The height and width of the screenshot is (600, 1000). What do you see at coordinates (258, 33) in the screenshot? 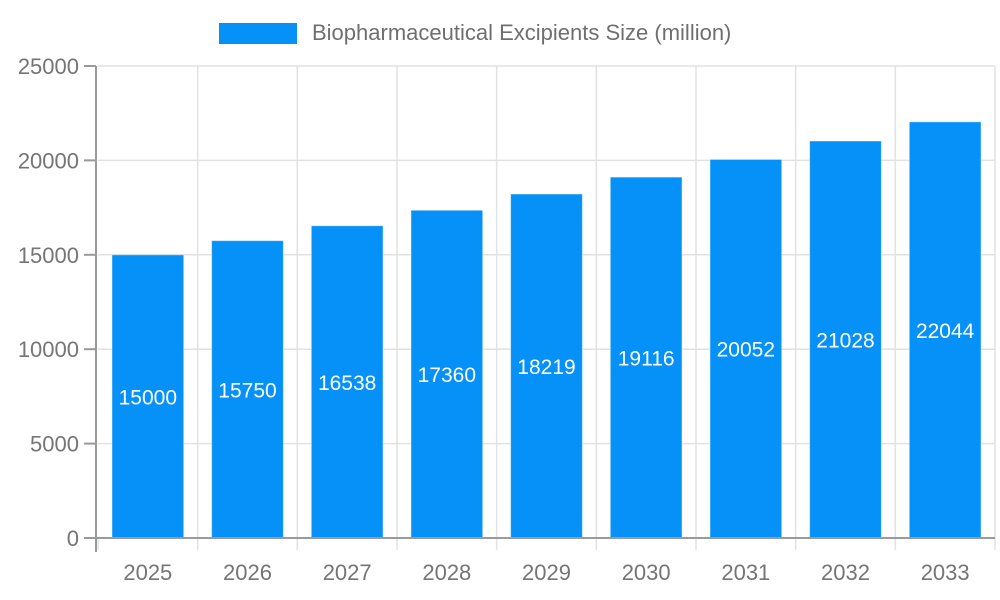
I see `legend-swatch` at bounding box center [258, 33].